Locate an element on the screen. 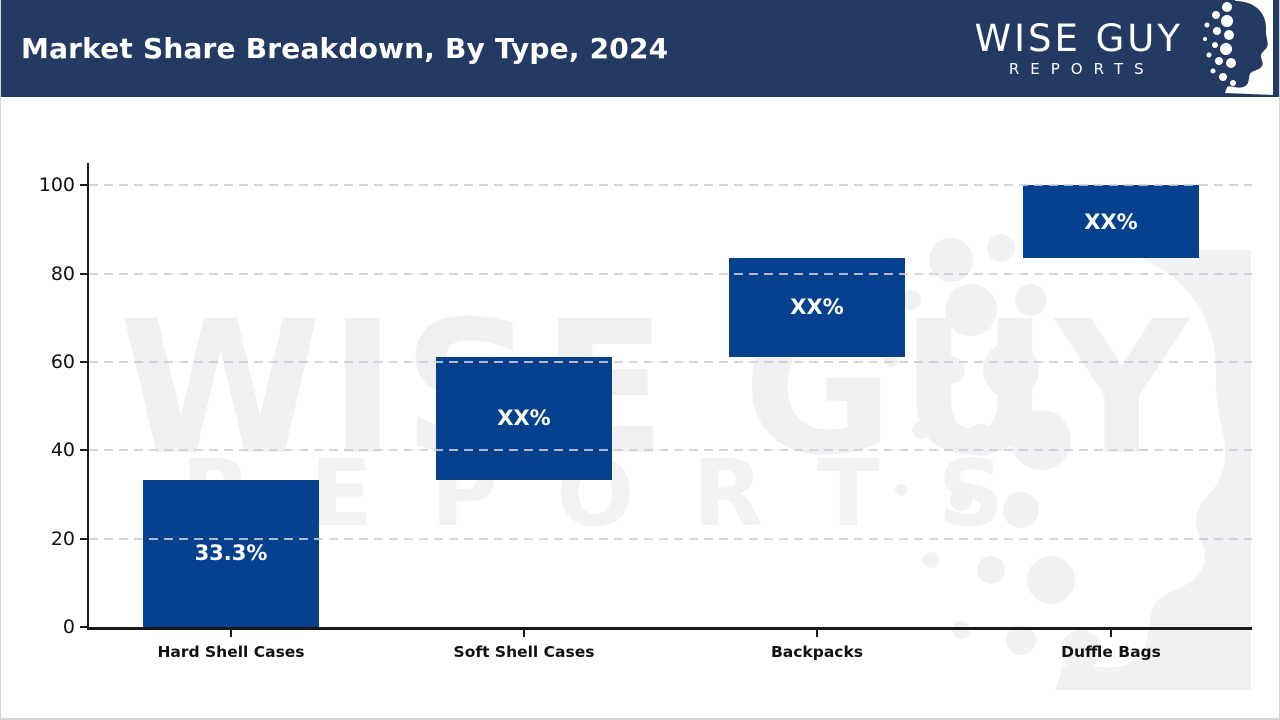 The width and height of the screenshot is (1280, 720). ytick-label-0: 0 is located at coordinates (68, 627).